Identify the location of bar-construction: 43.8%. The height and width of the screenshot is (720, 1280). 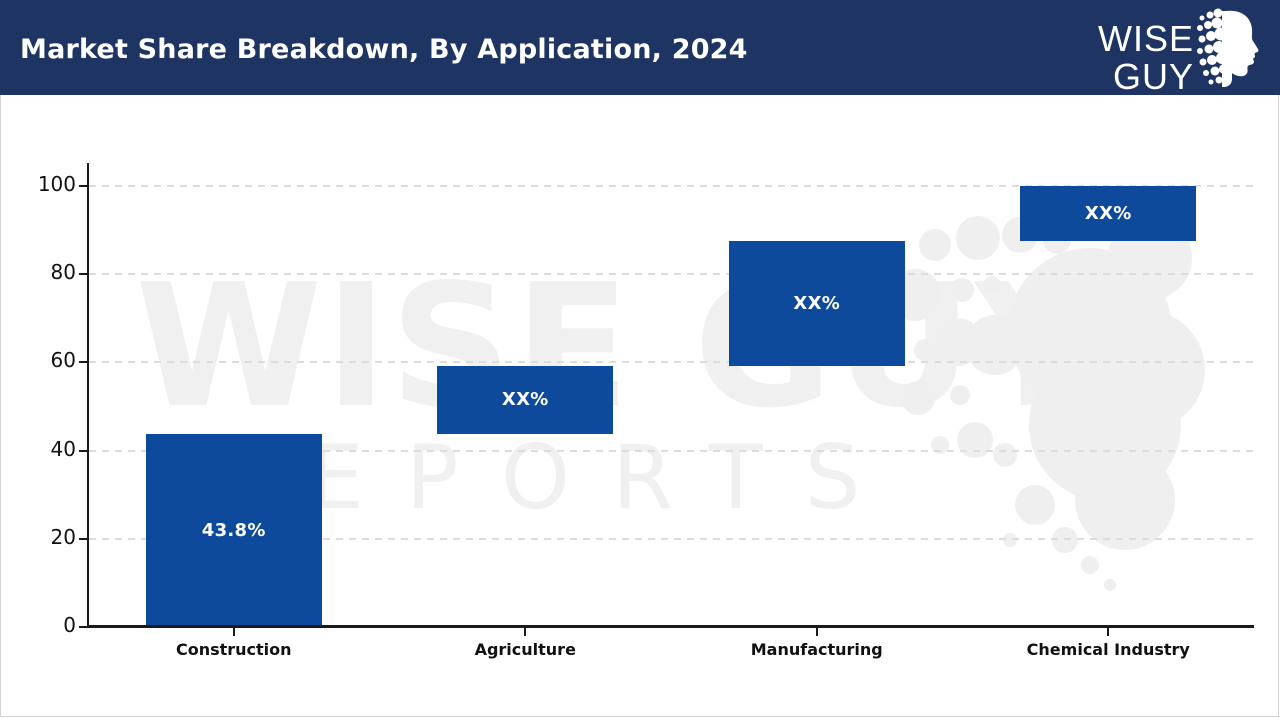
(233, 530).